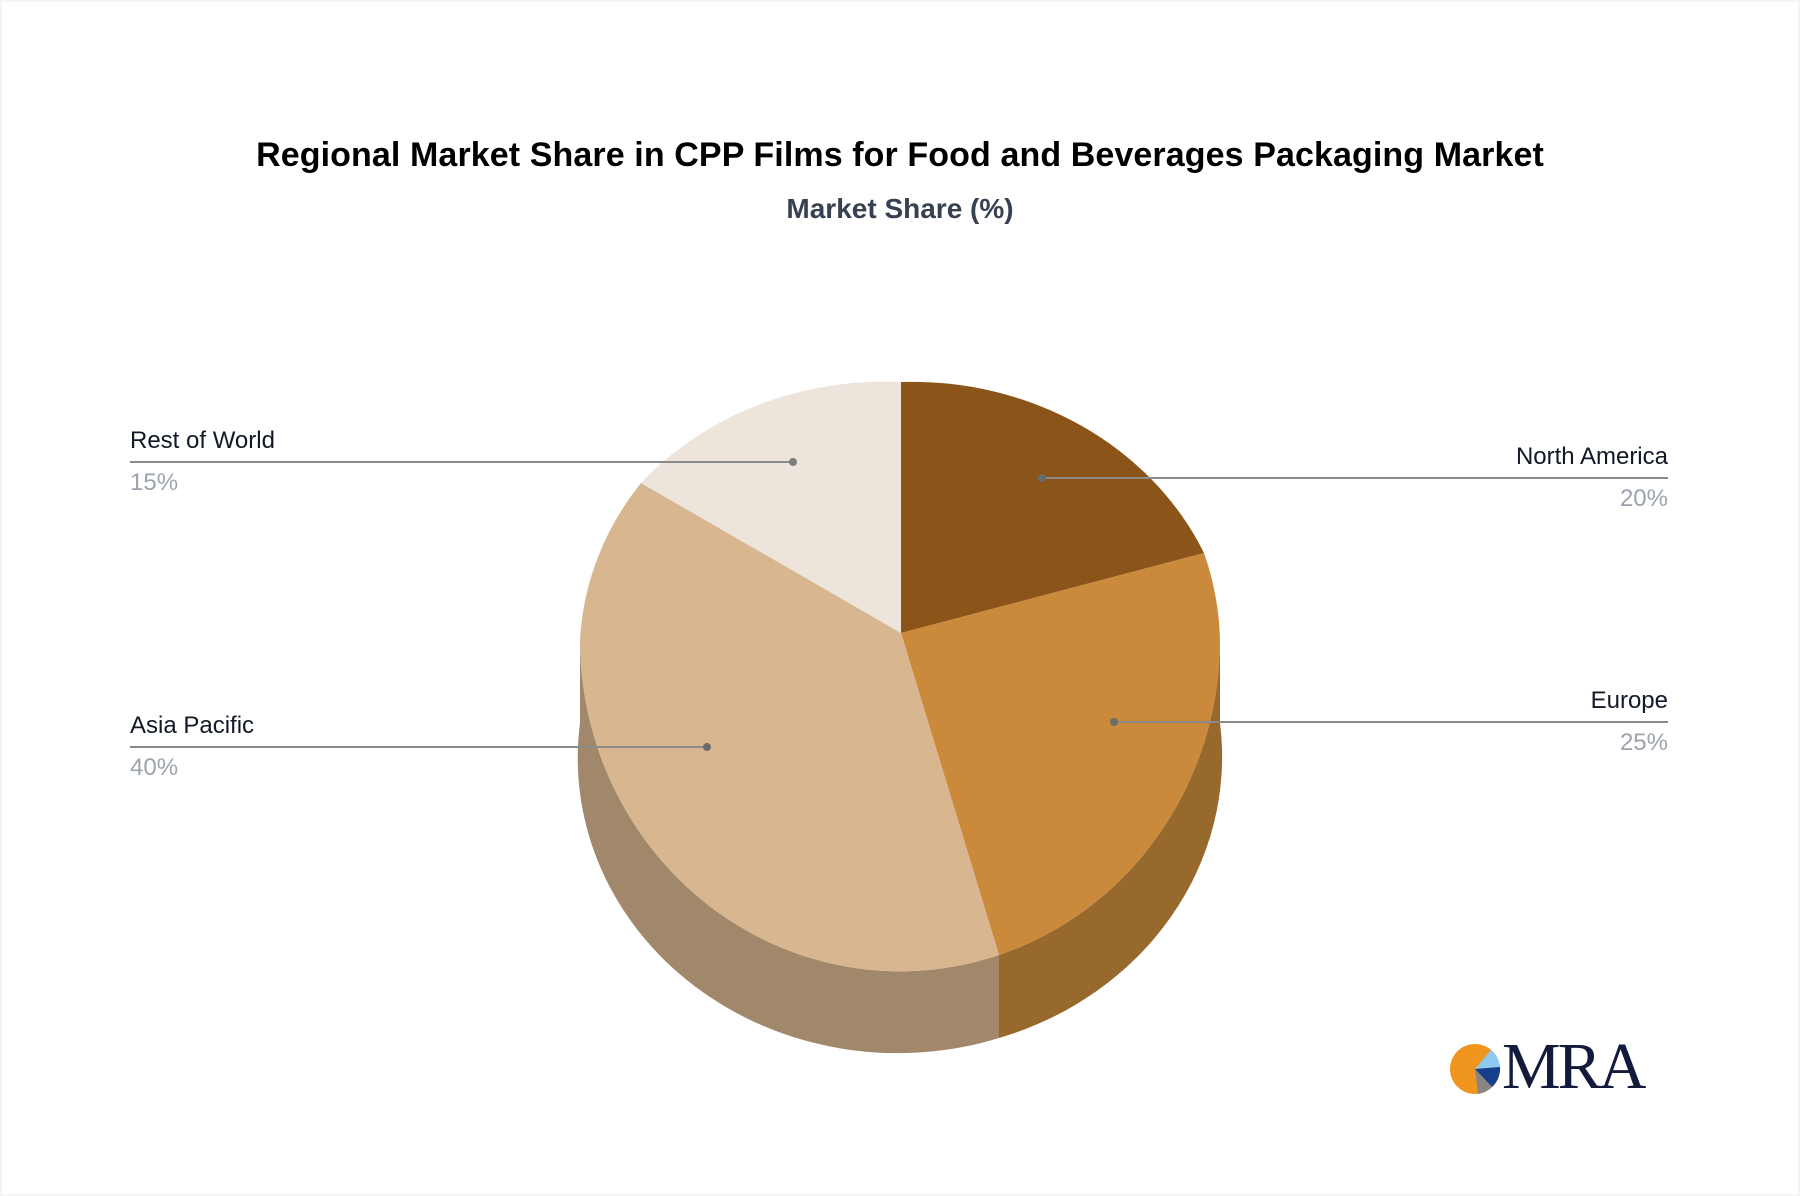 This screenshot has height=1196, width=1800. Describe the element at coordinates (1643, 498) in the screenshot. I see `value-north-america: 20%` at that location.